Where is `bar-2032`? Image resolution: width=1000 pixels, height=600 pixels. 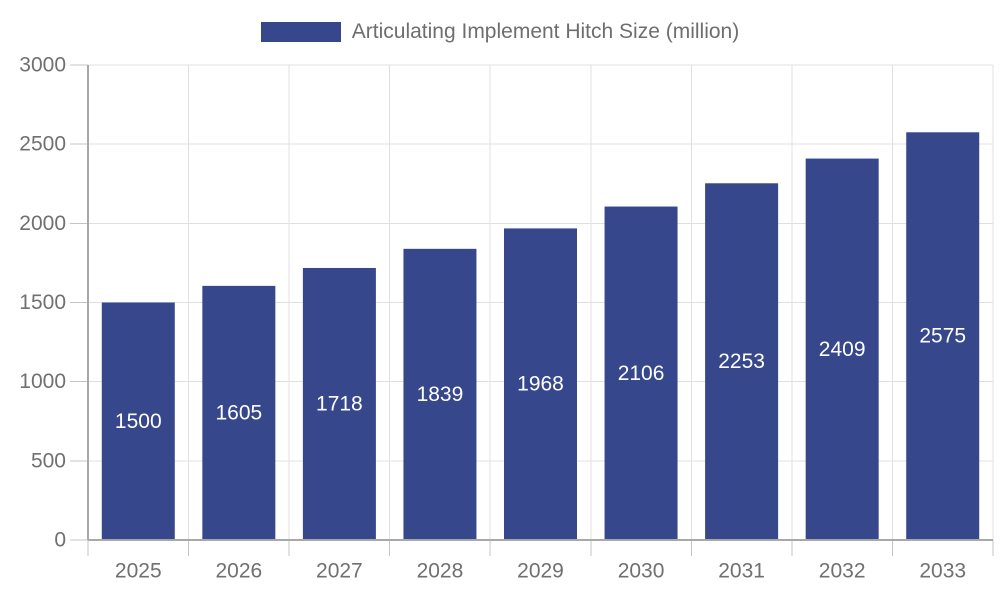 bar-2032 is located at coordinates (842, 349).